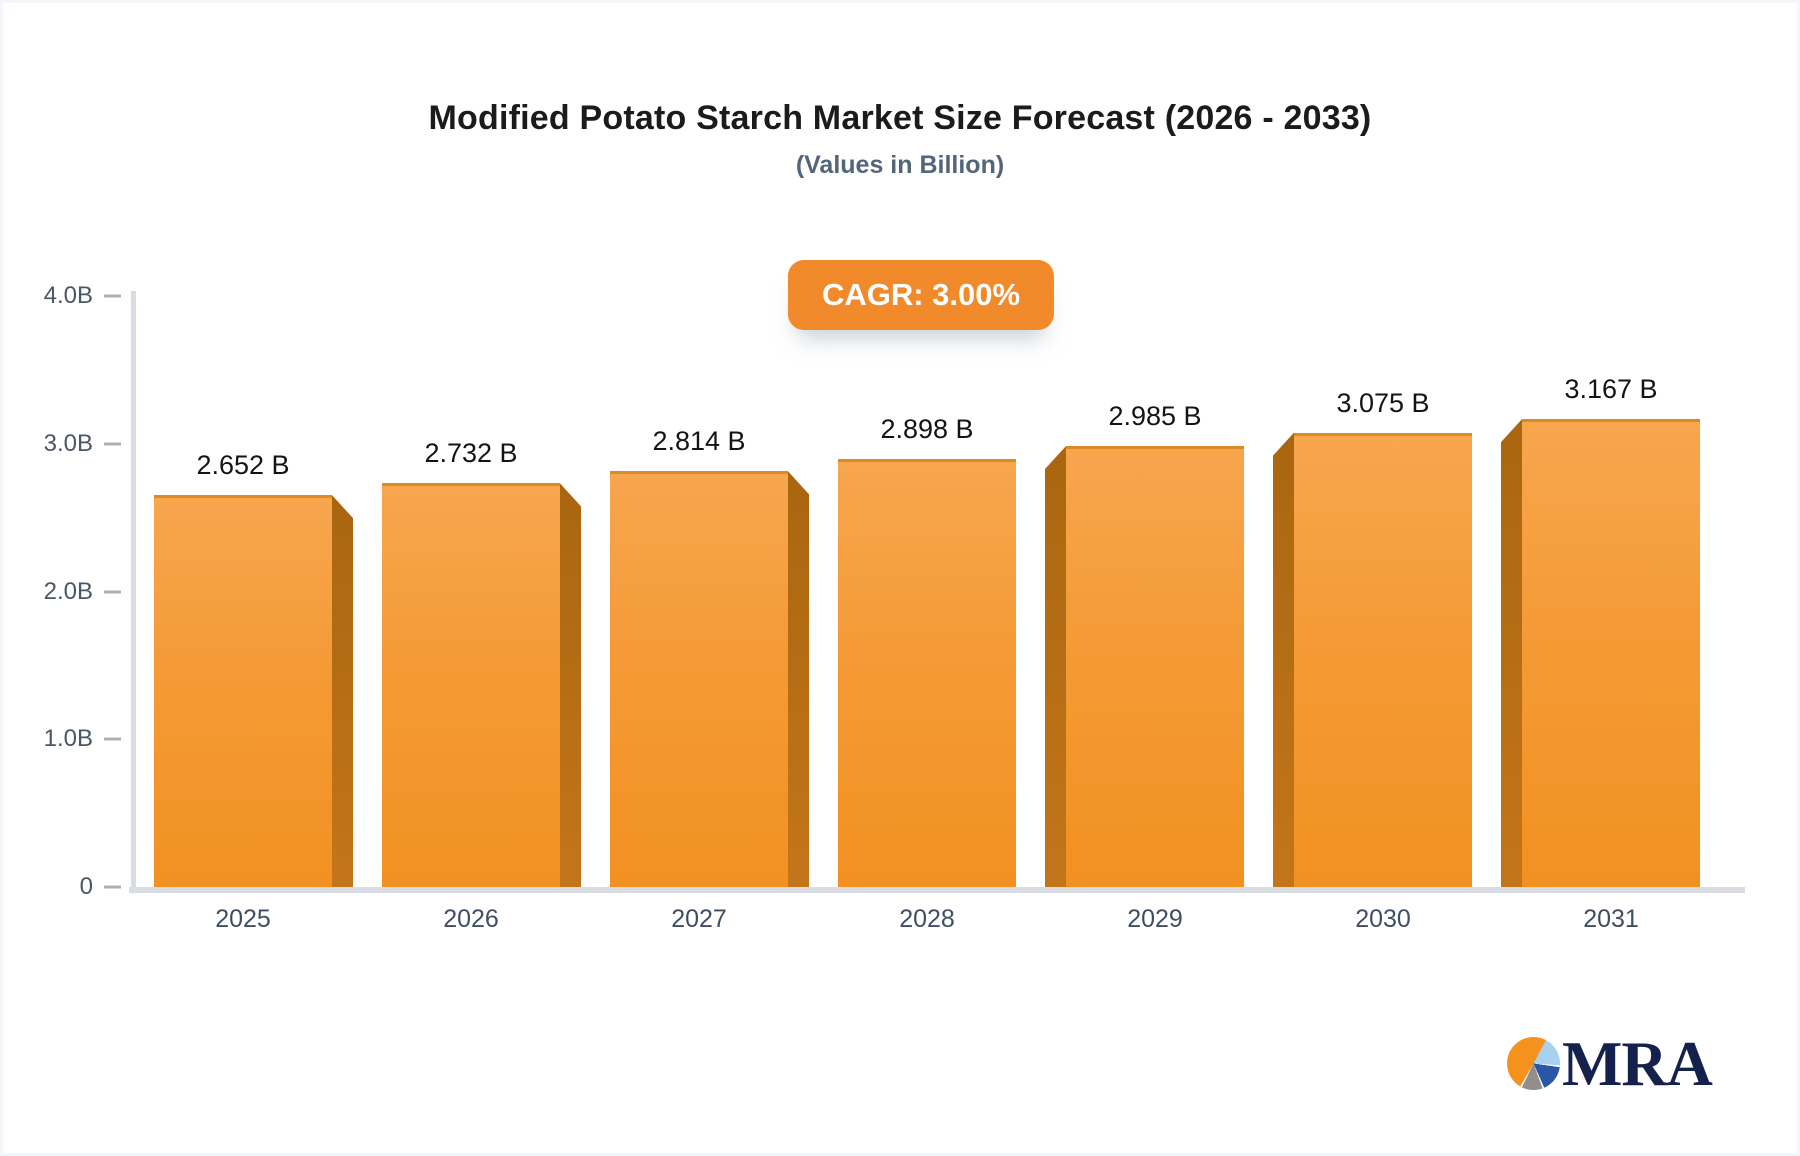  What do you see at coordinates (1155, 666) in the screenshot?
I see `bar-2029` at bounding box center [1155, 666].